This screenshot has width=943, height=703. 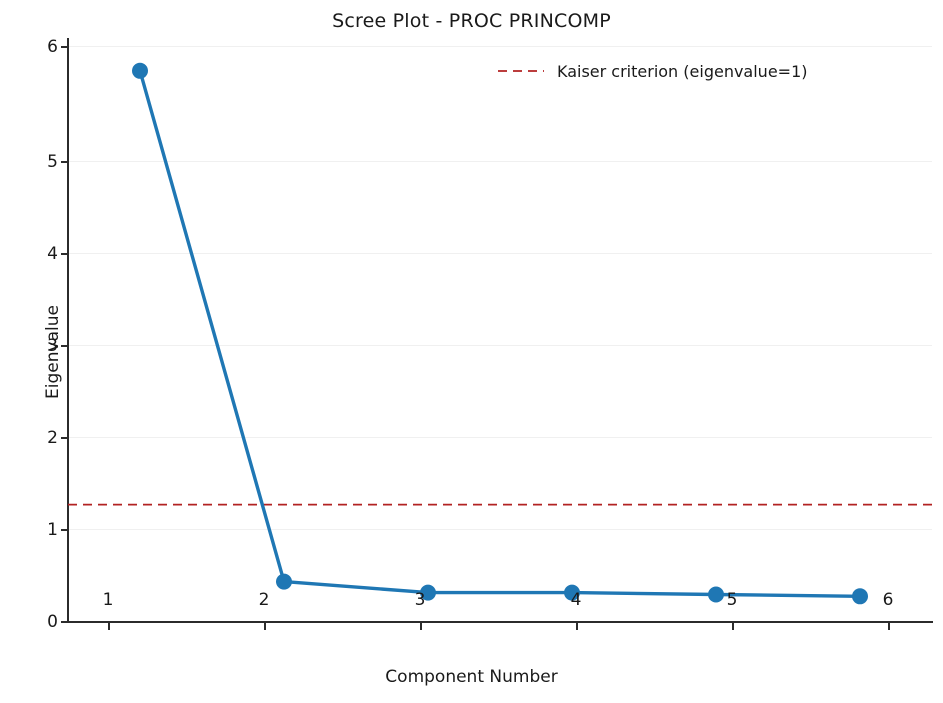 I want to click on y-tick-label-4: 4, so click(x=52, y=254).